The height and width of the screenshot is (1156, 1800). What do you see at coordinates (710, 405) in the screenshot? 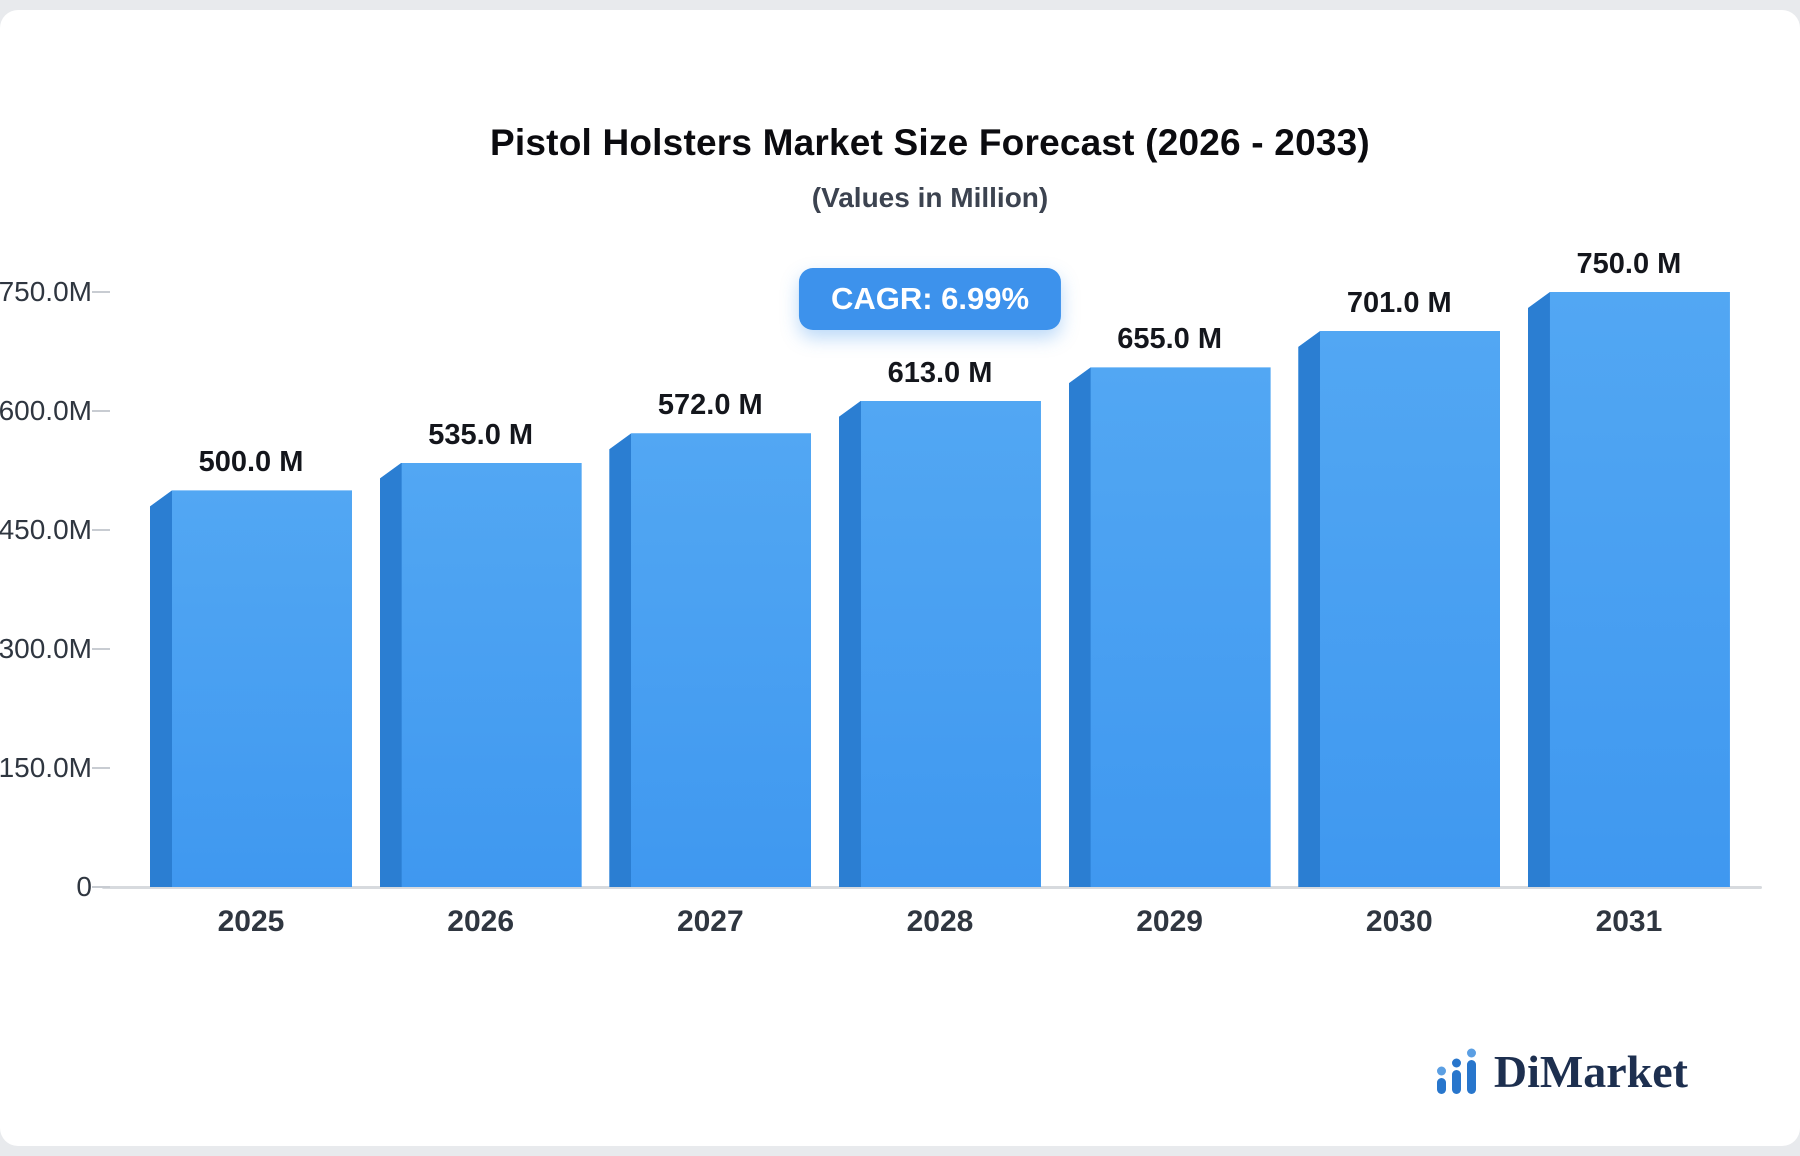
I see `bar-value-label: 572.0 M` at bounding box center [710, 405].